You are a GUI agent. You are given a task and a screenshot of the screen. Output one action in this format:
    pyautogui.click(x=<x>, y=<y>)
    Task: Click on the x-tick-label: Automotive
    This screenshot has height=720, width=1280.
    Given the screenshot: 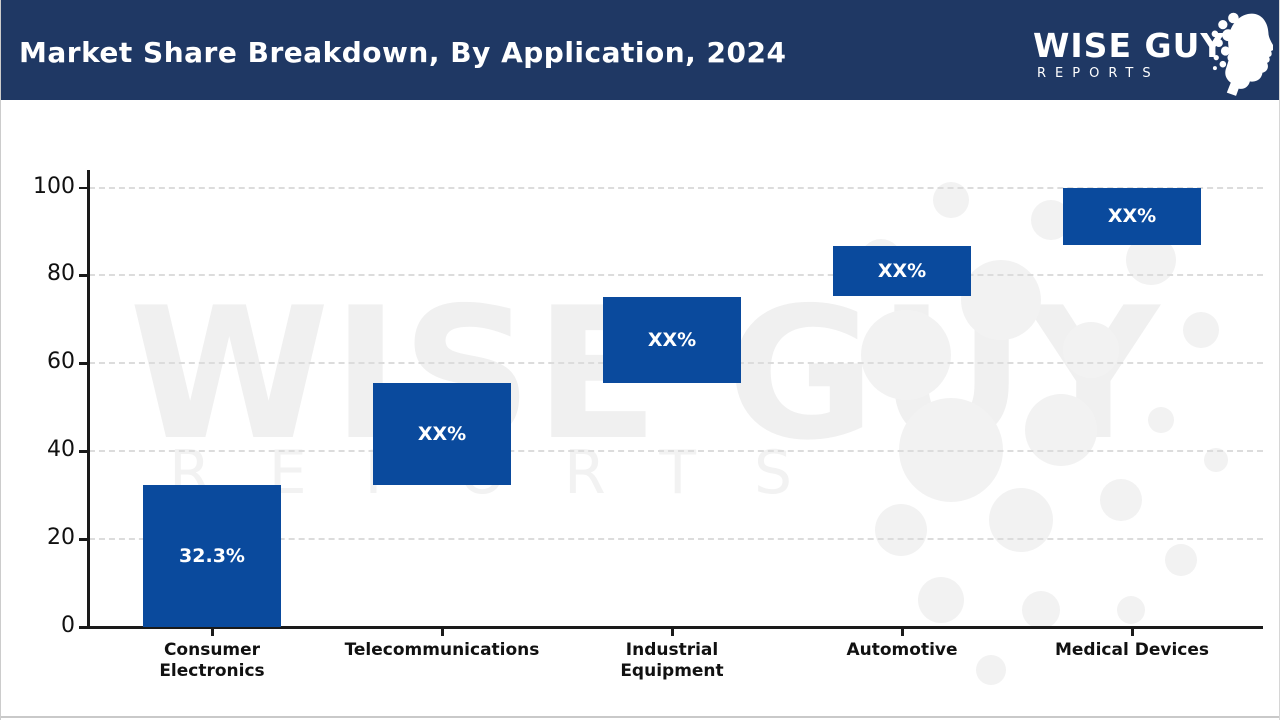 What is the action you would take?
    pyautogui.click(x=902, y=650)
    